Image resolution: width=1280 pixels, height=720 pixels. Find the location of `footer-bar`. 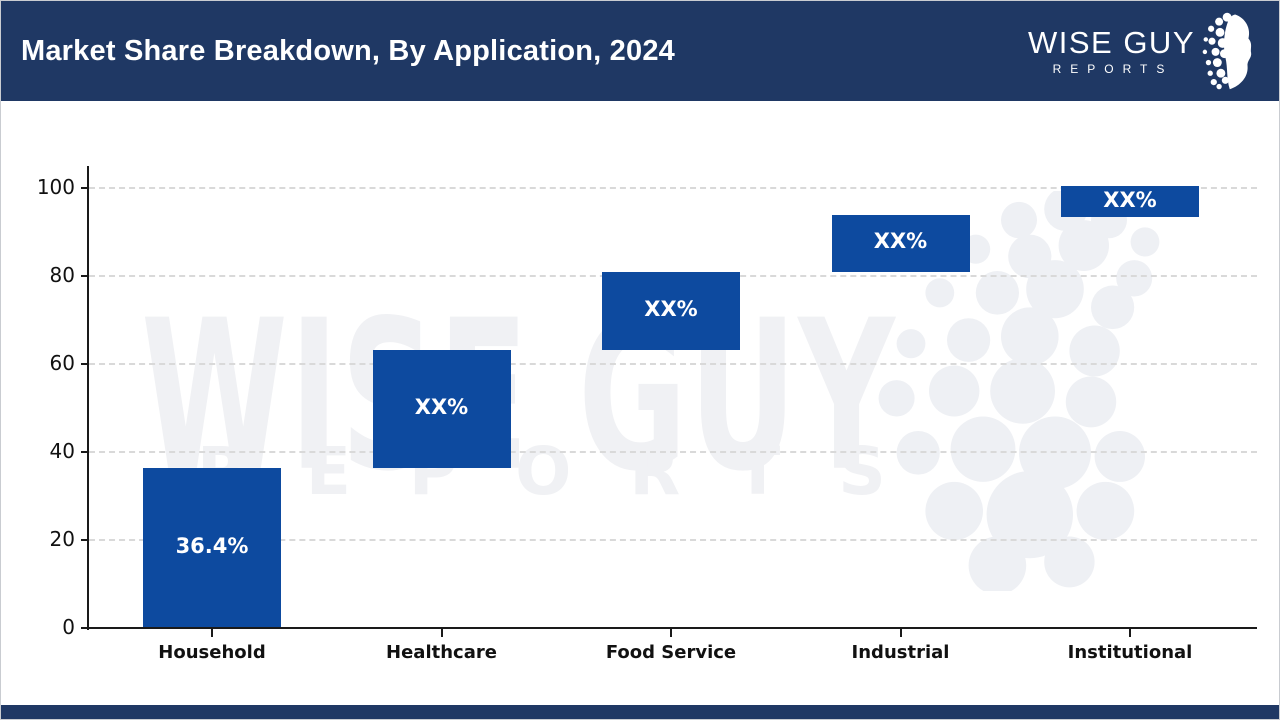

footer-bar is located at coordinates (640, 712).